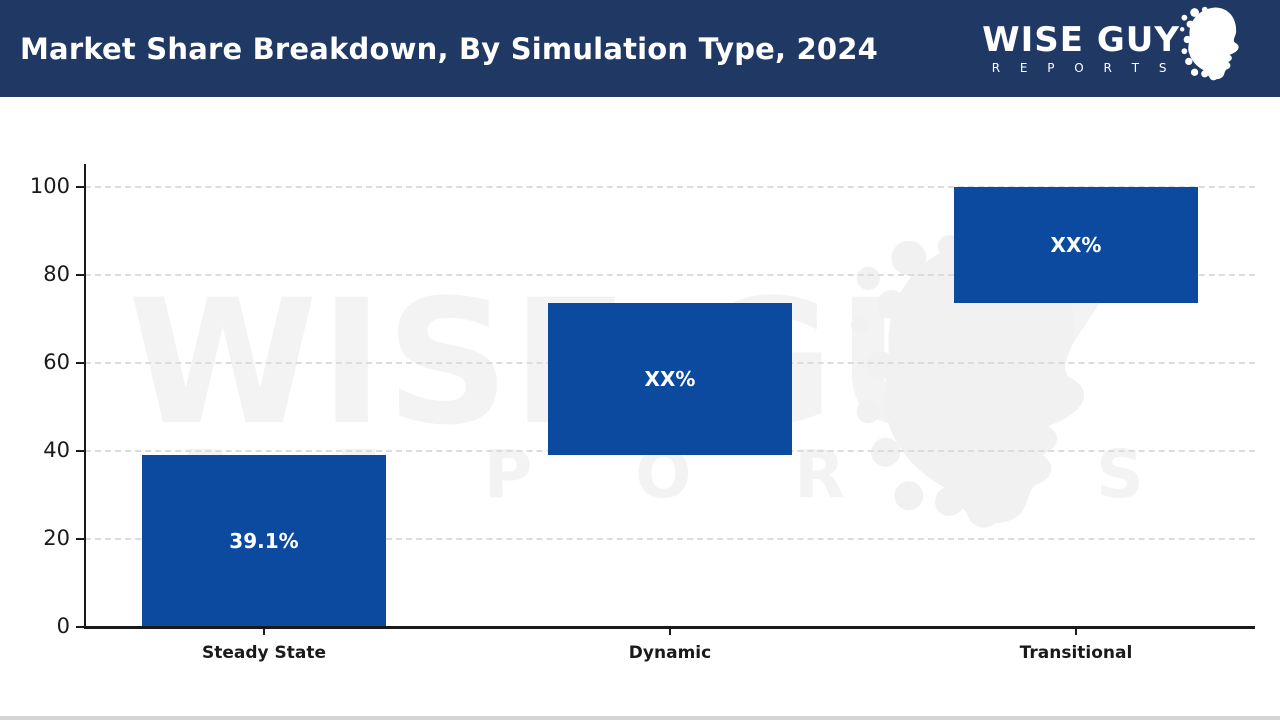  Describe the element at coordinates (49, 186) in the screenshot. I see `y-tick-label: 100` at that location.